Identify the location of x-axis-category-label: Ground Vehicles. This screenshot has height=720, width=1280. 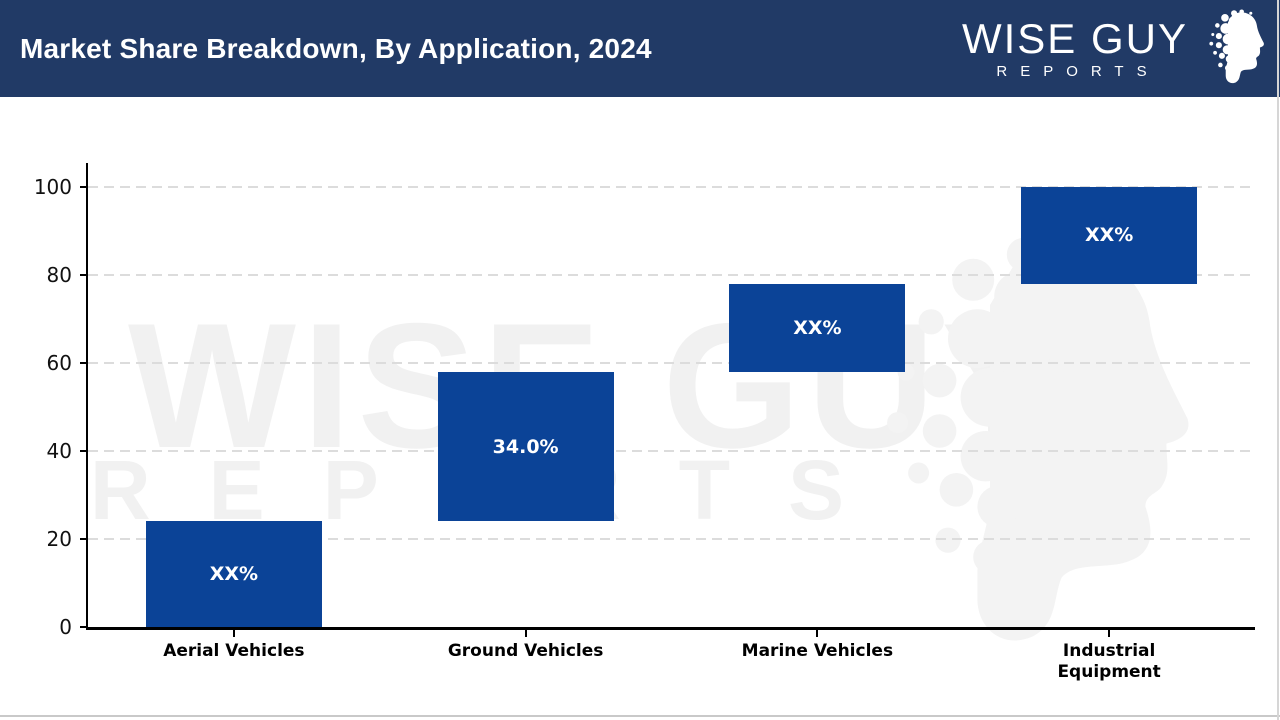
(525, 651).